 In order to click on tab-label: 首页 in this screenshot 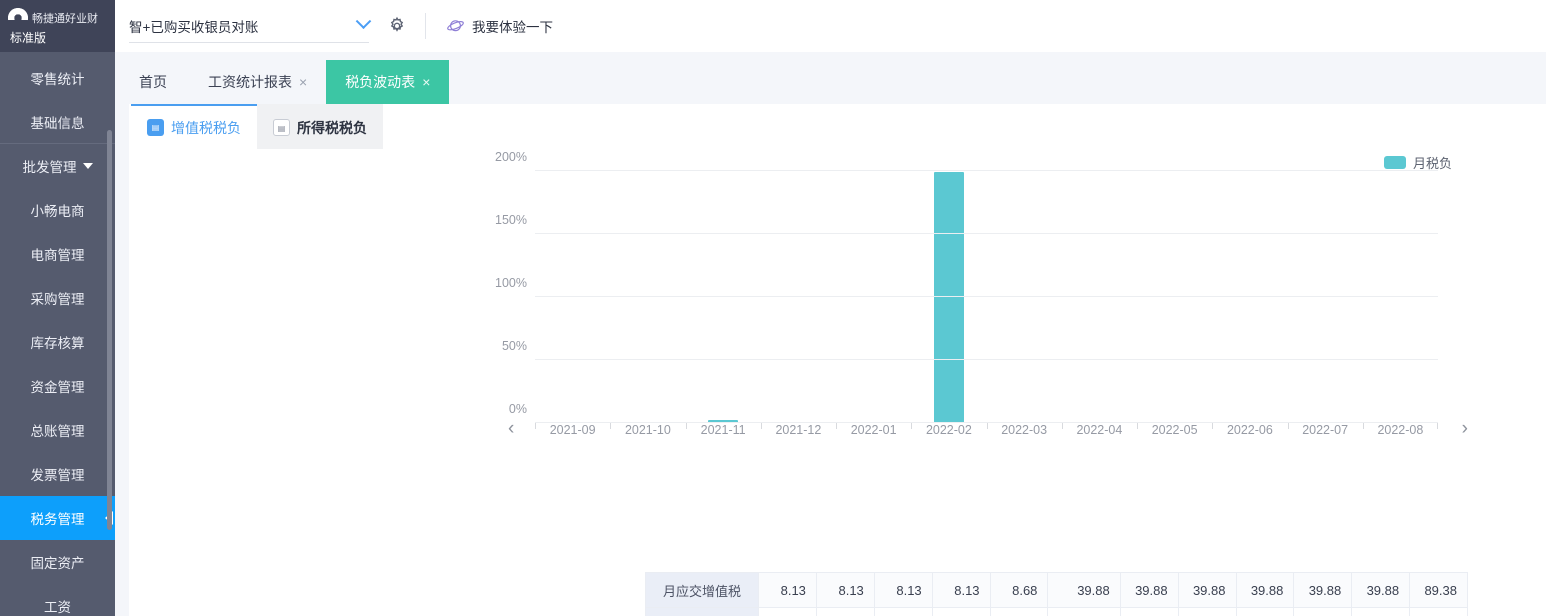, I will do `click(153, 82)`.